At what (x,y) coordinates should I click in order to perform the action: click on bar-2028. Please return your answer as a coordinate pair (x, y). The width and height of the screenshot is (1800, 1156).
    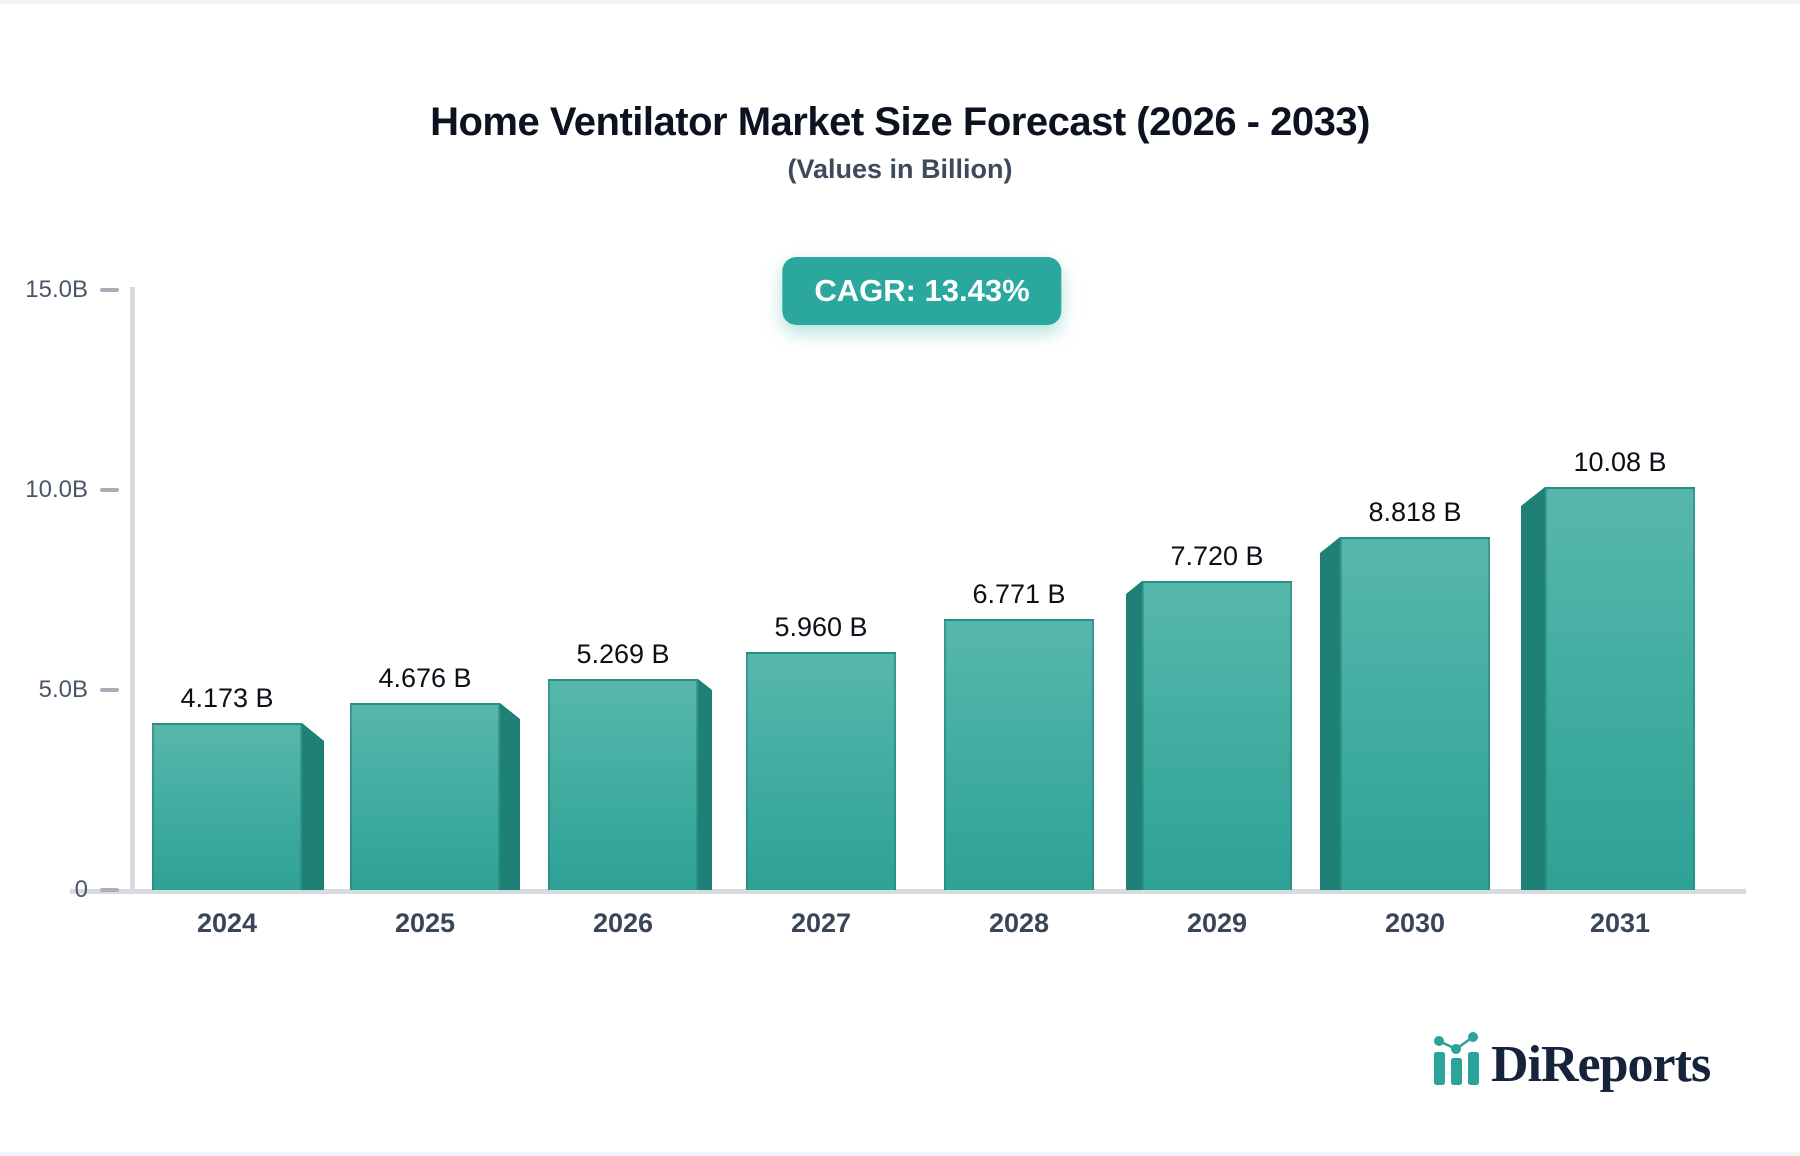
    Looking at the image, I should click on (1019, 754).